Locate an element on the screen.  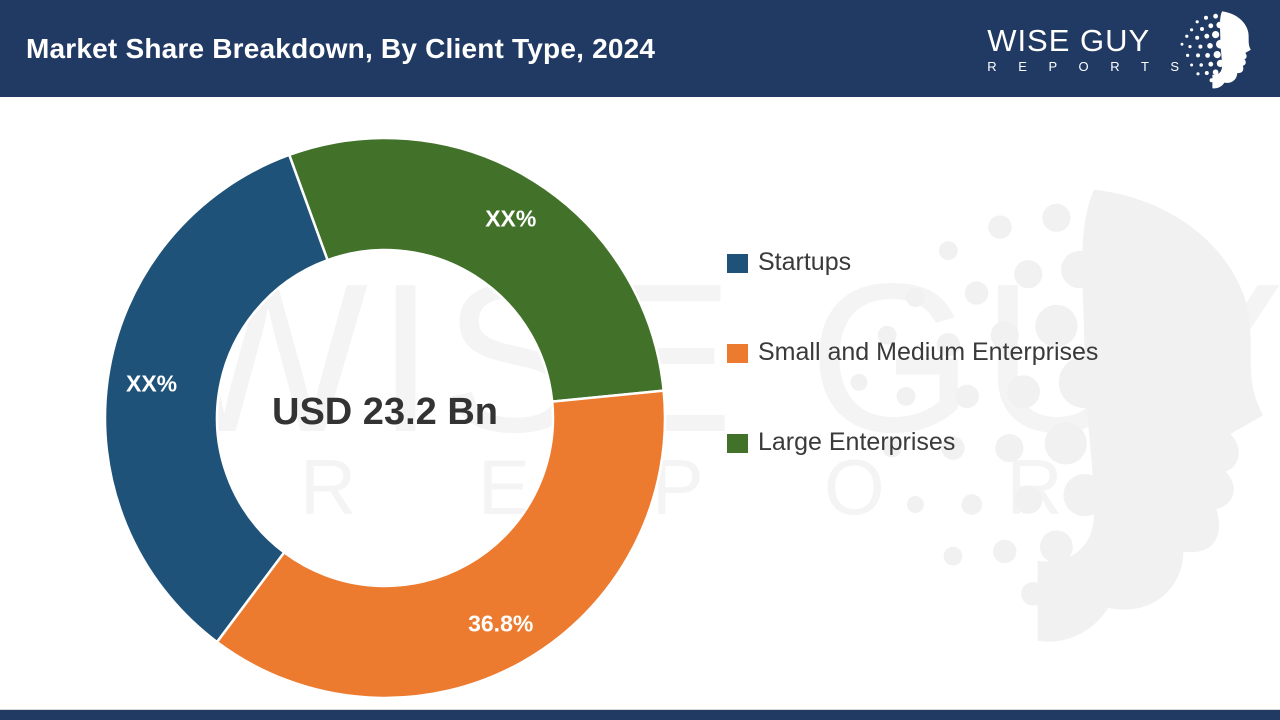
legend-swatch-startups is located at coordinates (737, 263).